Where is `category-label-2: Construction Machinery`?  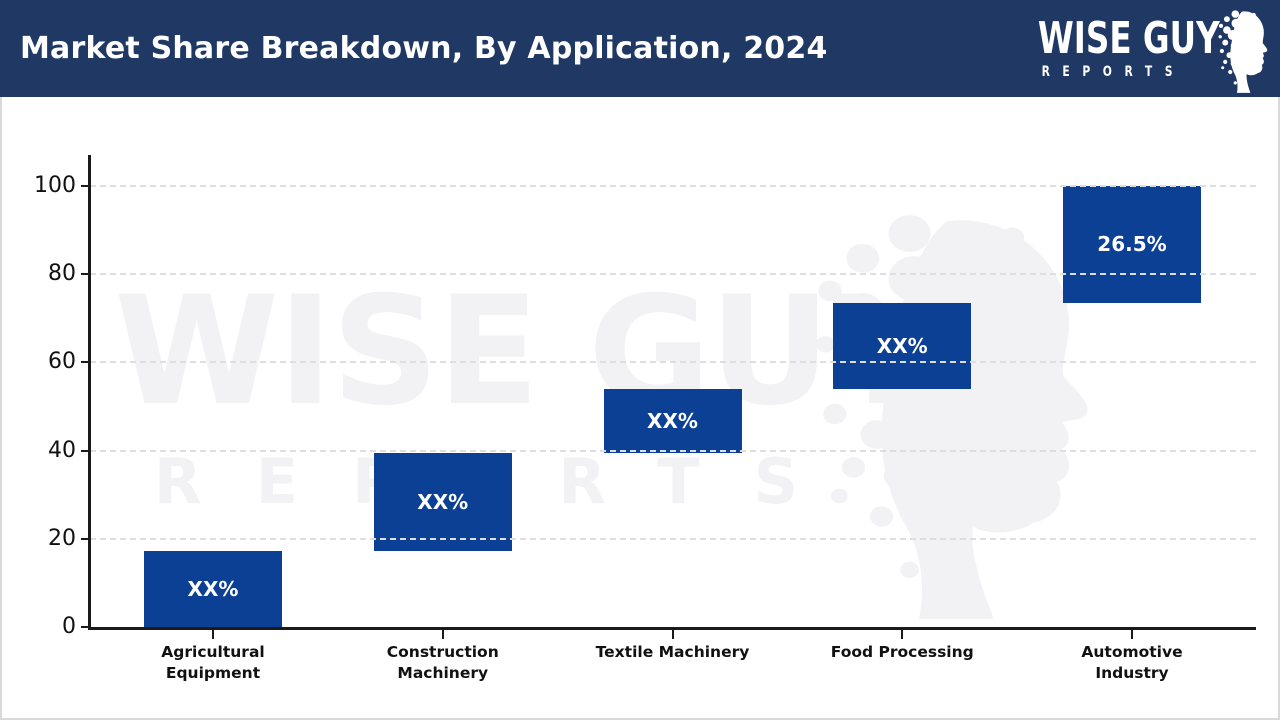 category-label-2: Construction Machinery is located at coordinates (443, 663).